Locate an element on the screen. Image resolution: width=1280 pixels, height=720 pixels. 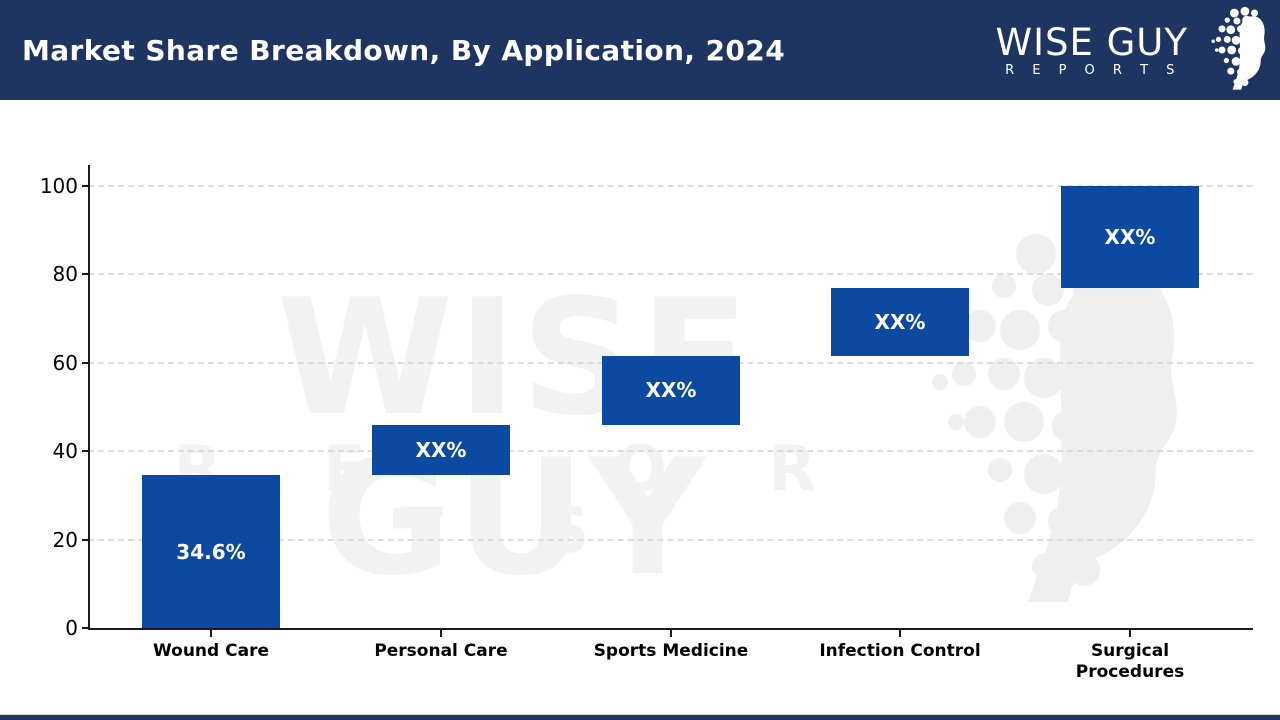
x-category-label: Surgical Procedures is located at coordinates (1130, 661).